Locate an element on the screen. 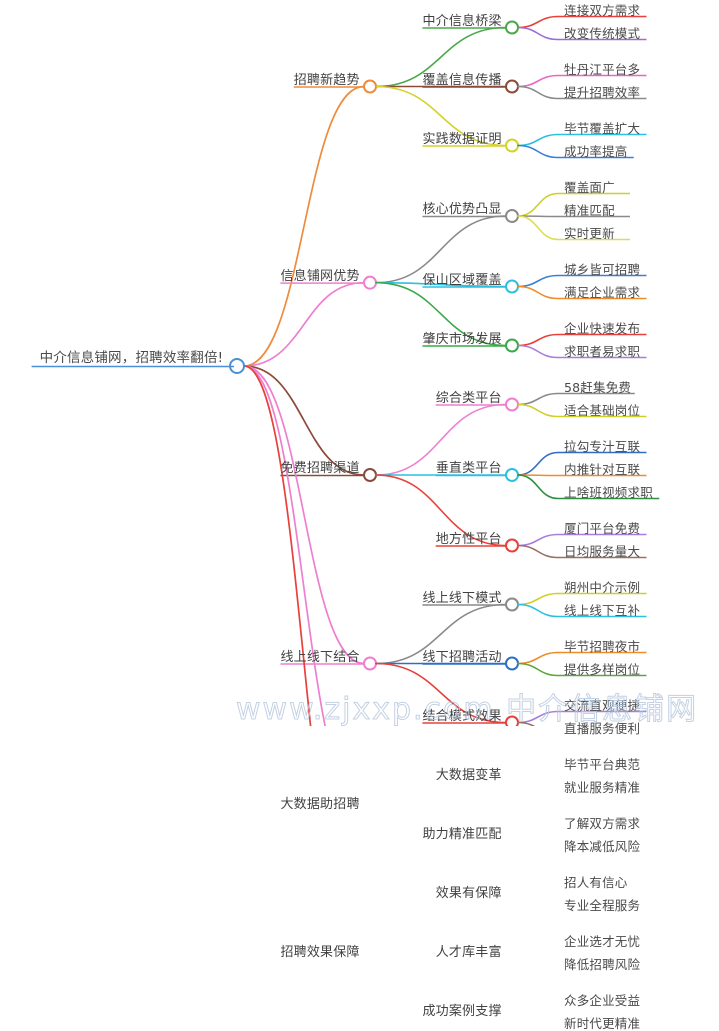 The height and width of the screenshot is (1031, 719). leaf-label-众多企业受益: 众多企业受益 is located at coordinates (602, 1000).